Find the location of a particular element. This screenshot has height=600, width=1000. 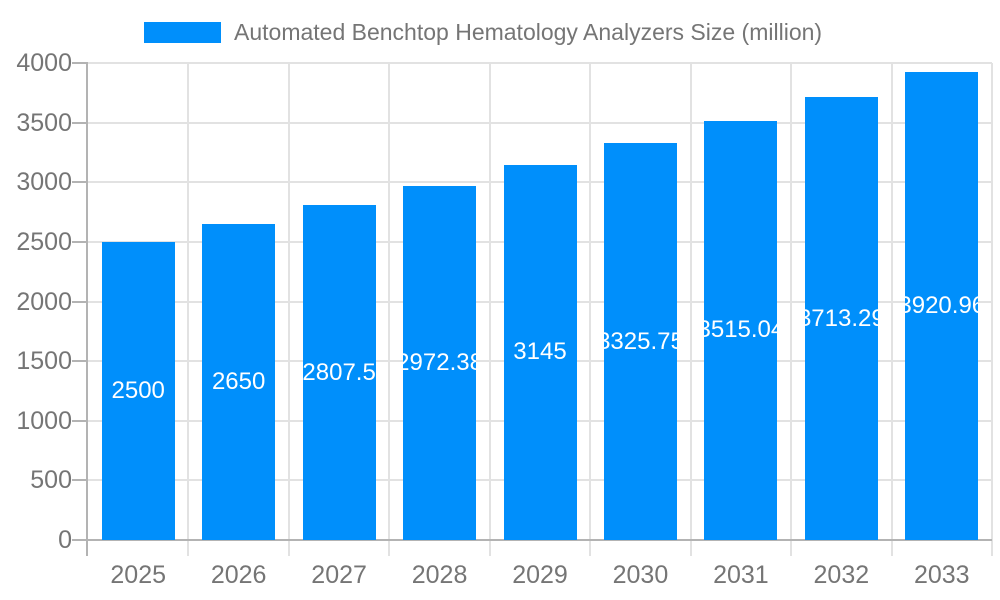

y-axis-label: 3000 is located at coordinates (44, 182).